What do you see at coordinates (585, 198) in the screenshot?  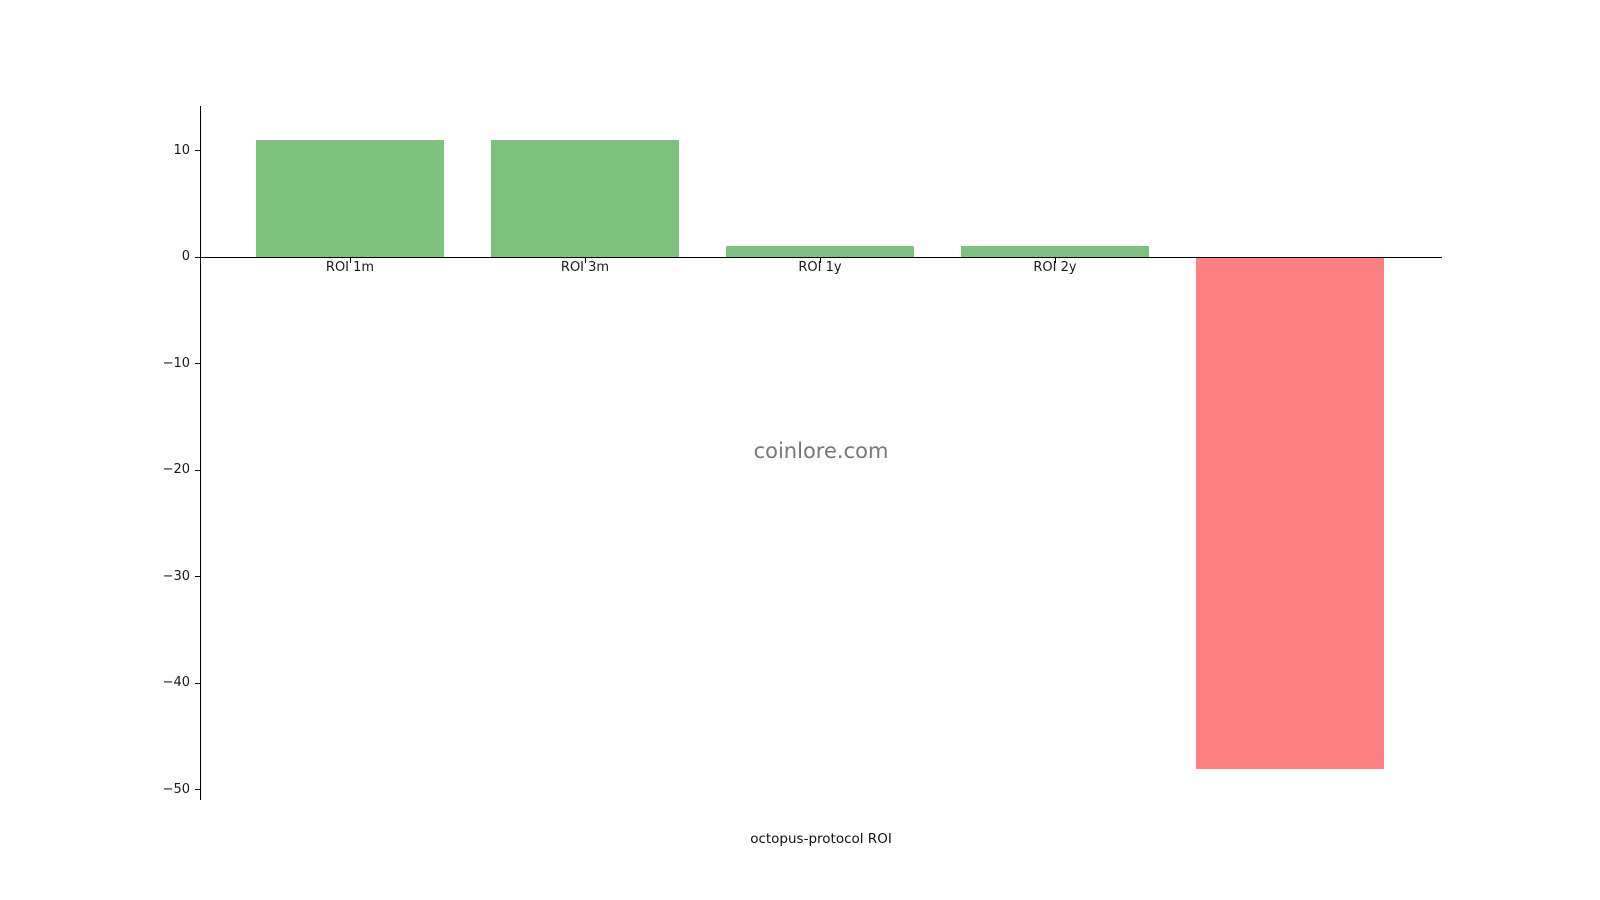 I see `bar-roi-3m` at bounding box center [585, 198].